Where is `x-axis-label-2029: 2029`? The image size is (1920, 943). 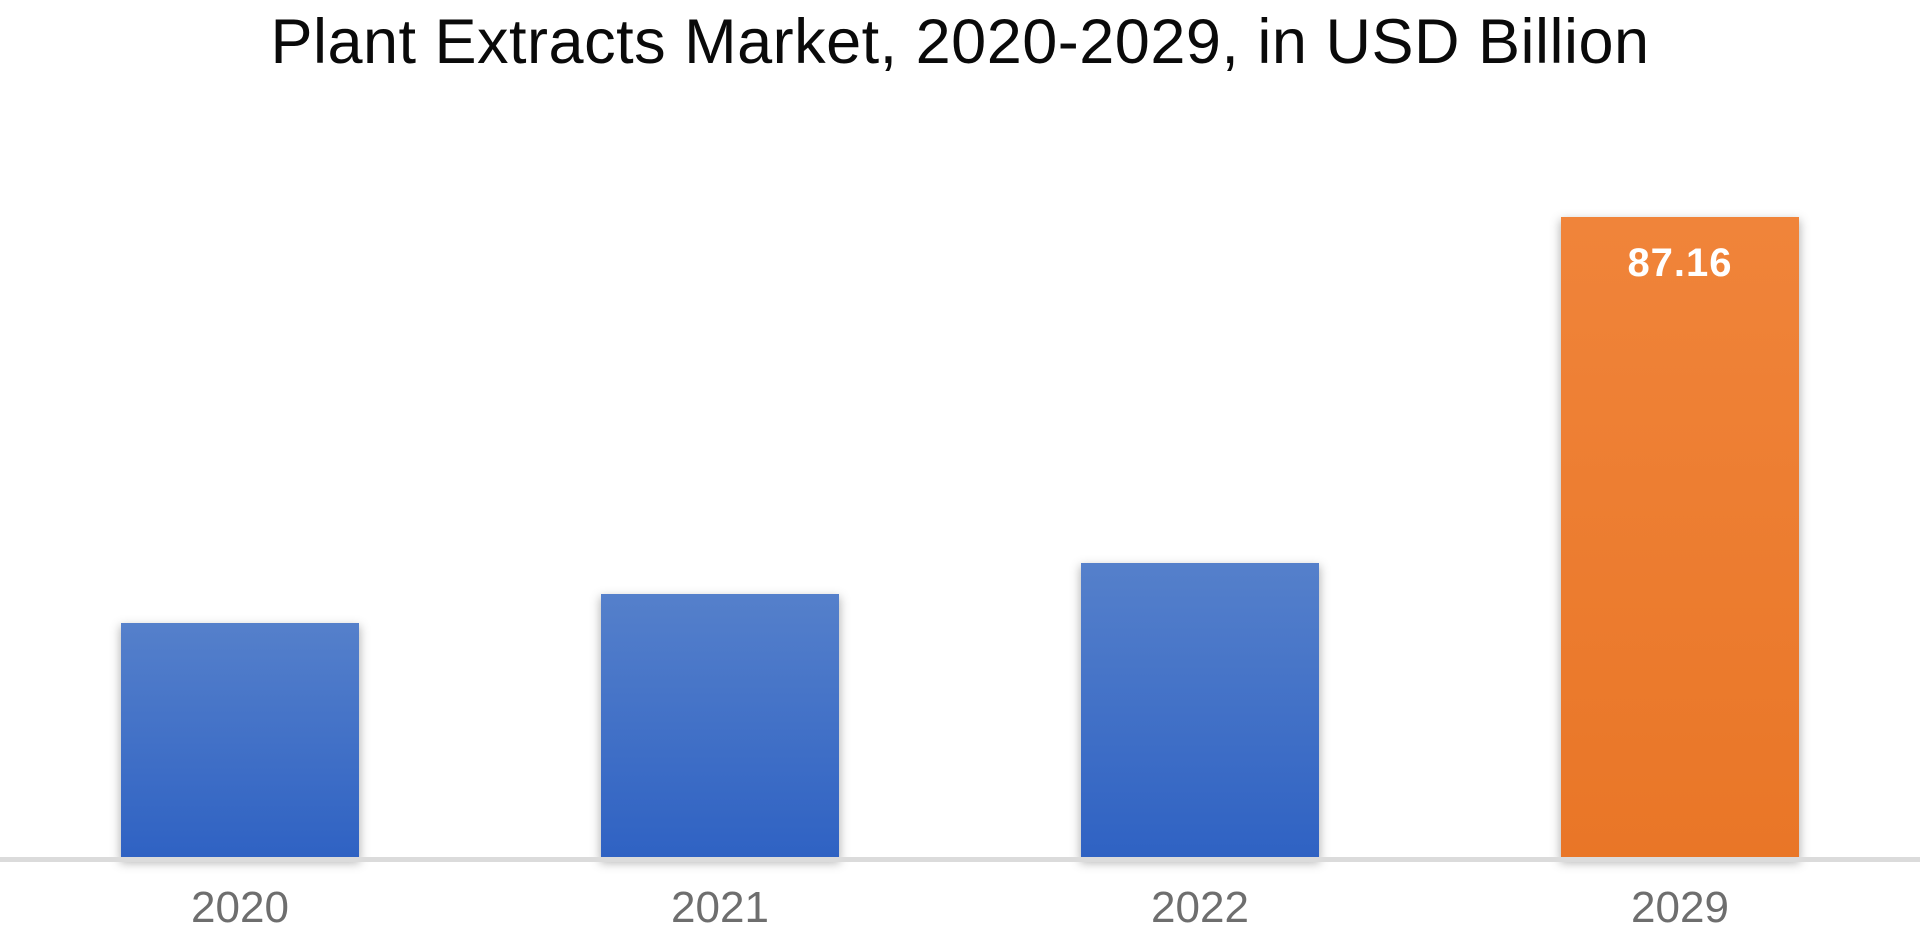 x-axis-label-2029: 2029 is located at coordinates (1680, 907).